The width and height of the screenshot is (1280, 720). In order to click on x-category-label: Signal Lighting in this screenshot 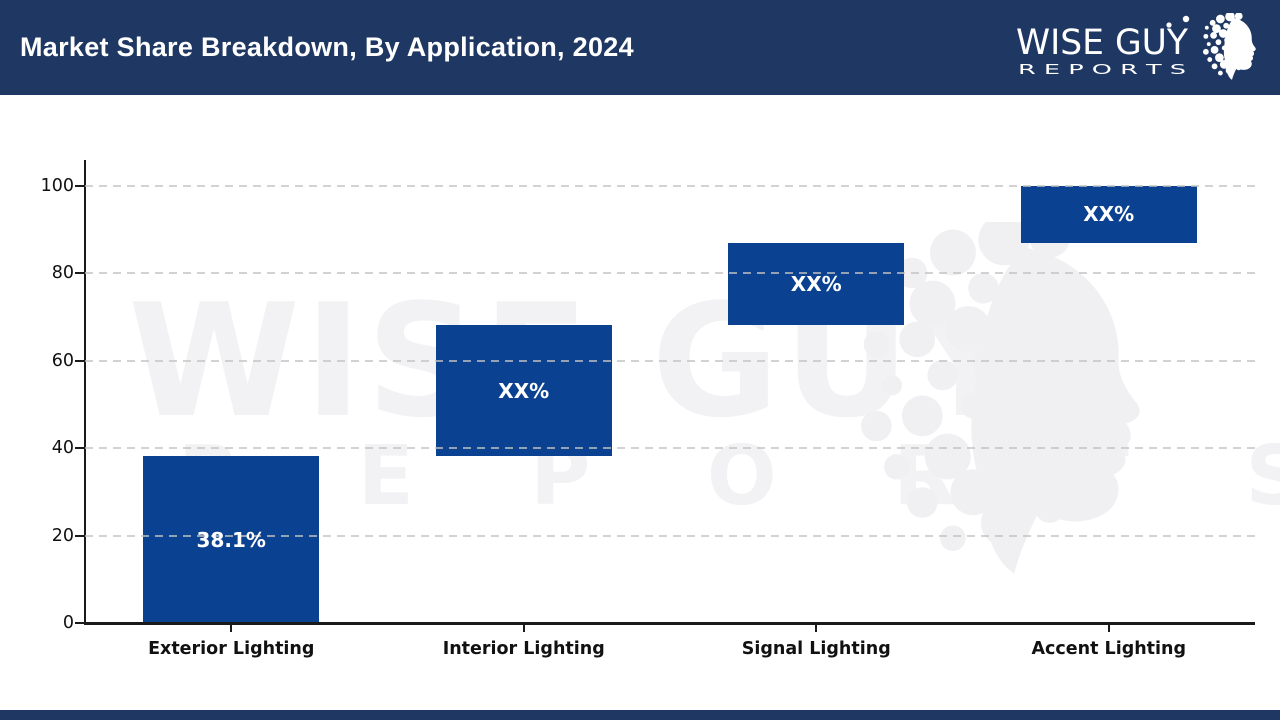, I will do `click(816, 649)`.